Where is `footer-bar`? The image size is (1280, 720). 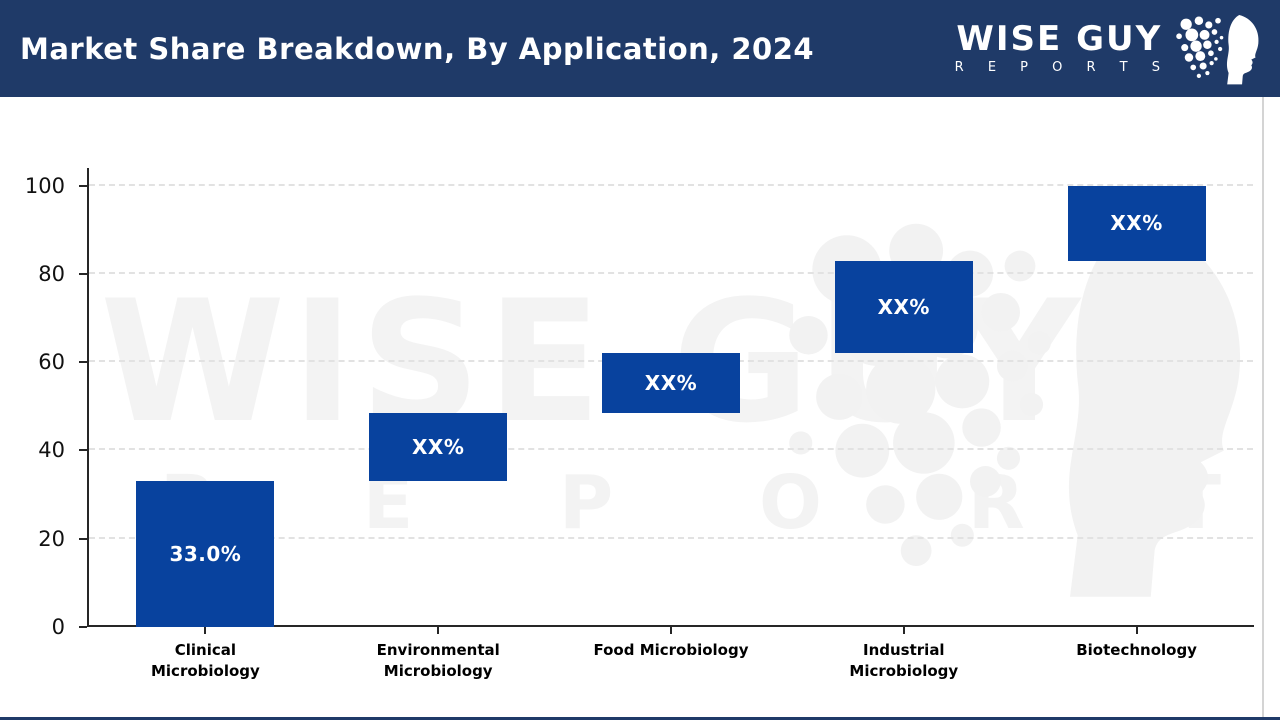
footer-bar is located at coordinates (640, 718).